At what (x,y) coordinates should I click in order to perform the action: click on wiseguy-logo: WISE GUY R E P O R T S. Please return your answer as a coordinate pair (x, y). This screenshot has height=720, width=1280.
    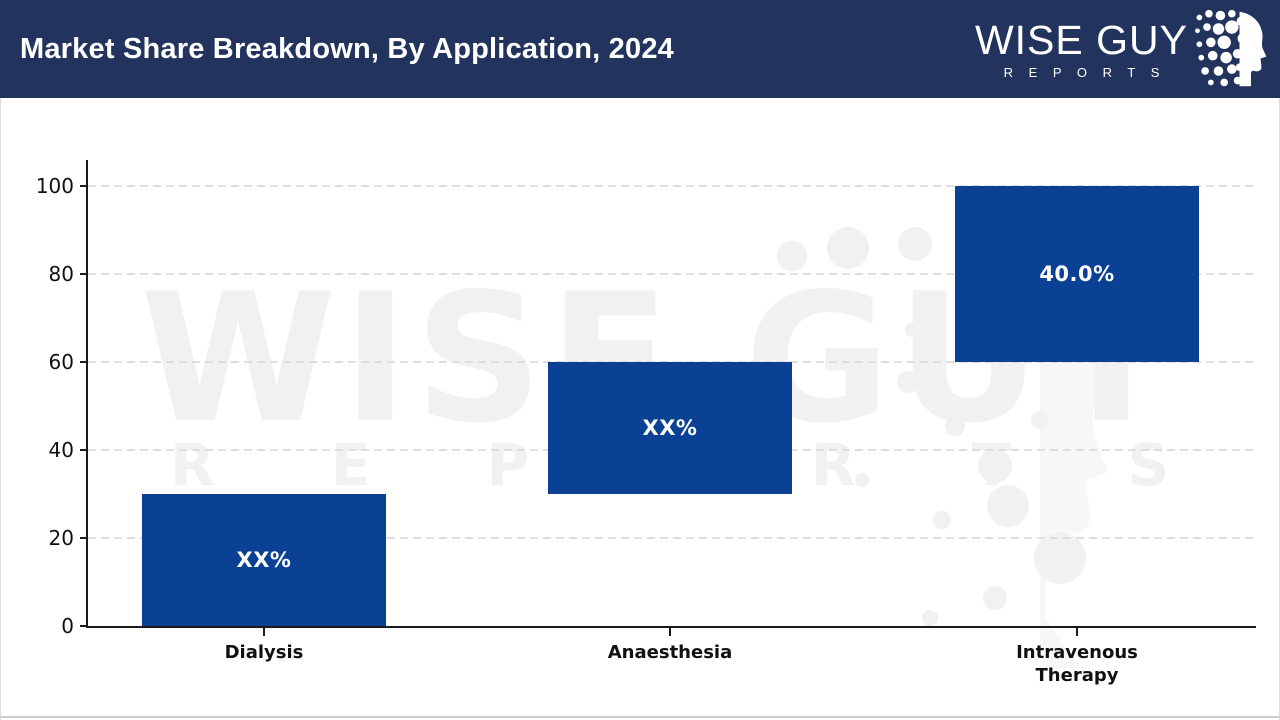
    Looking at the image, I should click on (1121, 49).